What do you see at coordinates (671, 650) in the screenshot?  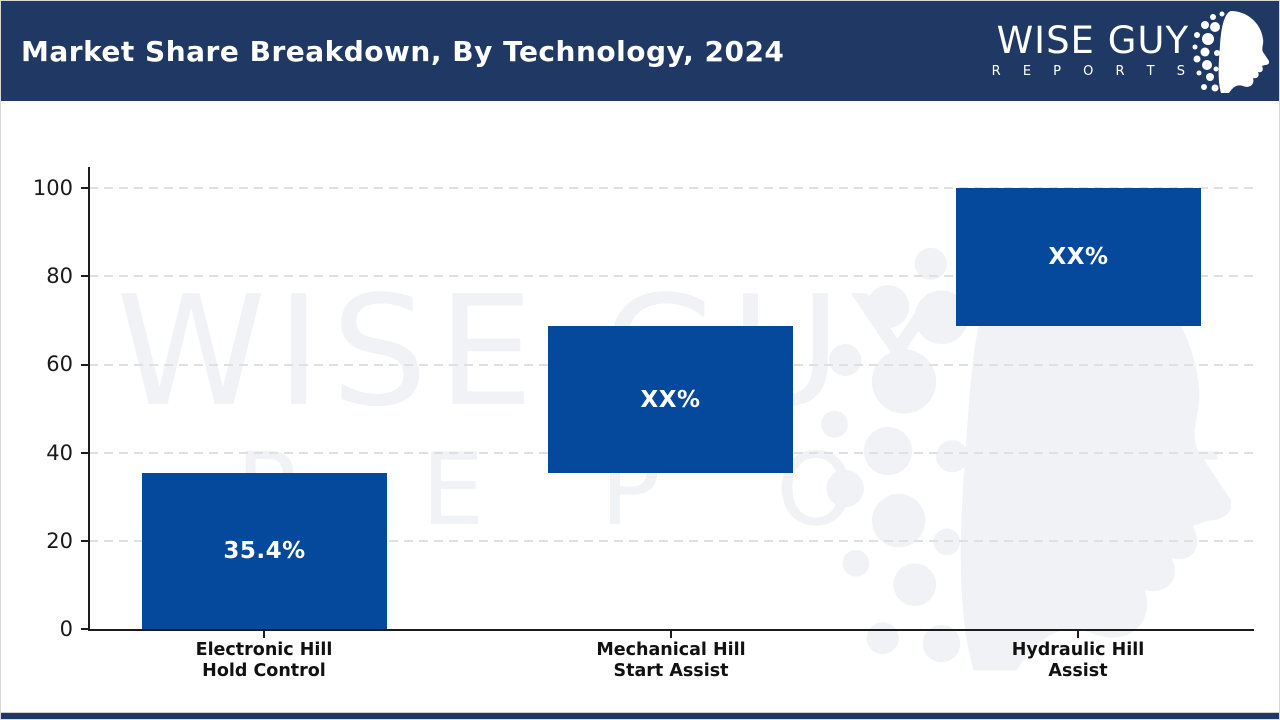 I see `x-label-line1: Mechanical Hill` at bounding box center [671, 650].